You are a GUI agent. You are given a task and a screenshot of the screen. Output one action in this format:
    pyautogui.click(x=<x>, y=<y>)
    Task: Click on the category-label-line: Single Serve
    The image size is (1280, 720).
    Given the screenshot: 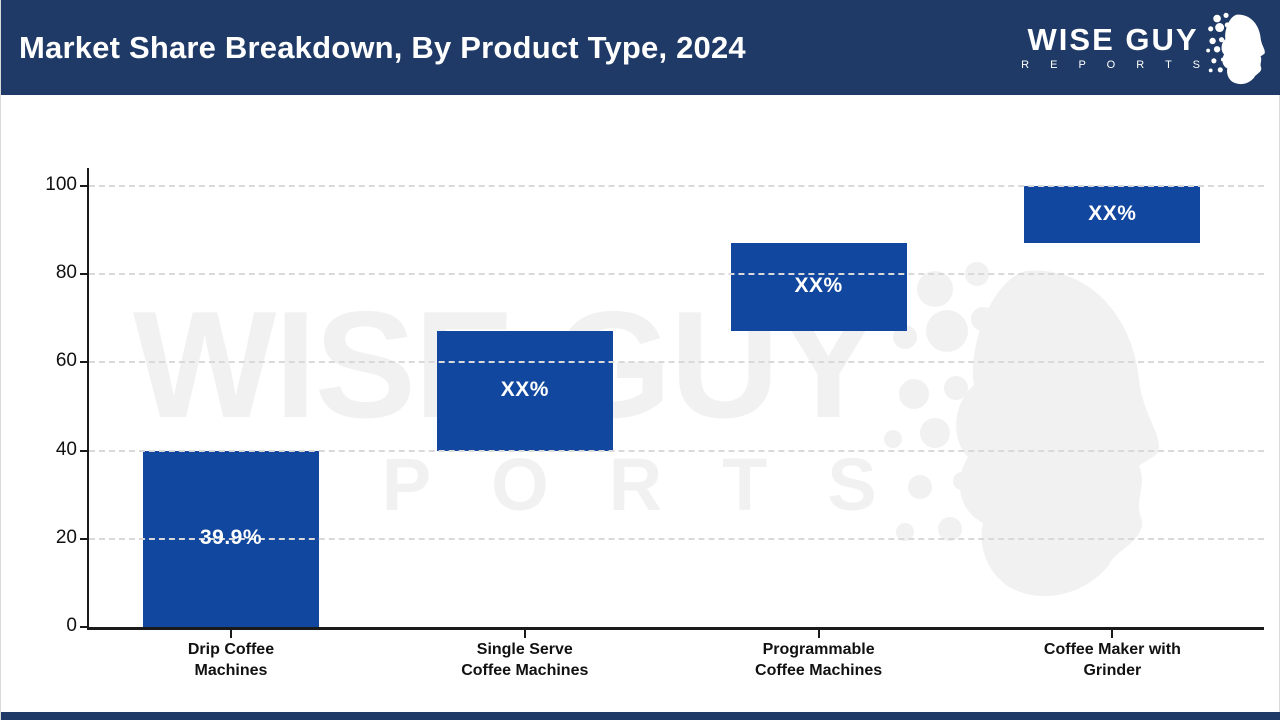 What is the action you would take?
    pyautogui.click(x=524, y=649)
    